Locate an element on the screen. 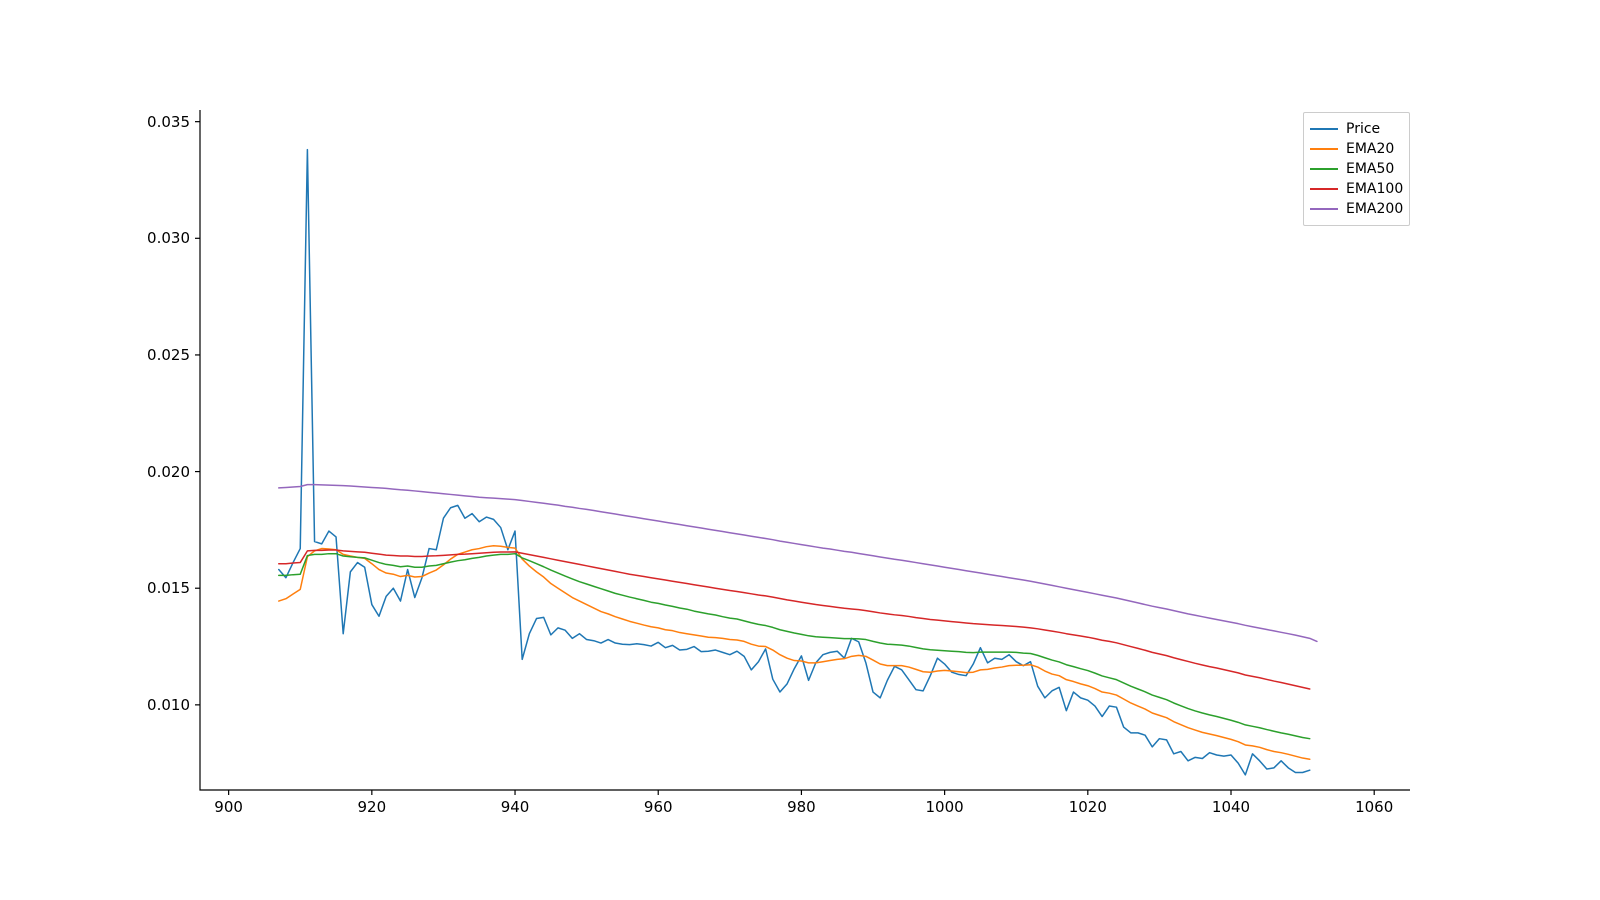 Image resolution: width=1600 pixels, height=900 pixels. legend-label: EMA200 is located at coordinates (1375, 209).